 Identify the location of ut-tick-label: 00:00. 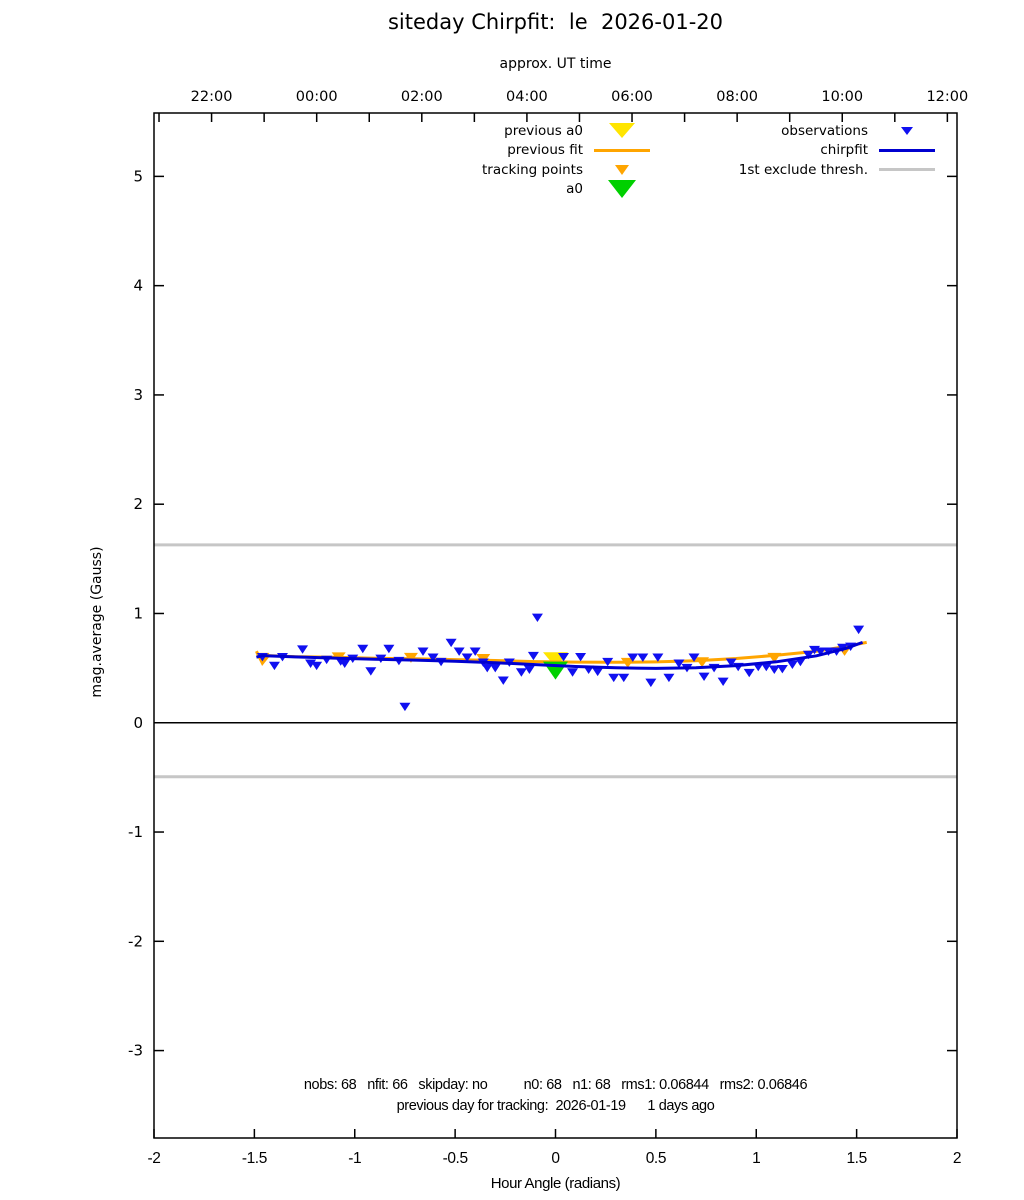
(317, 97).